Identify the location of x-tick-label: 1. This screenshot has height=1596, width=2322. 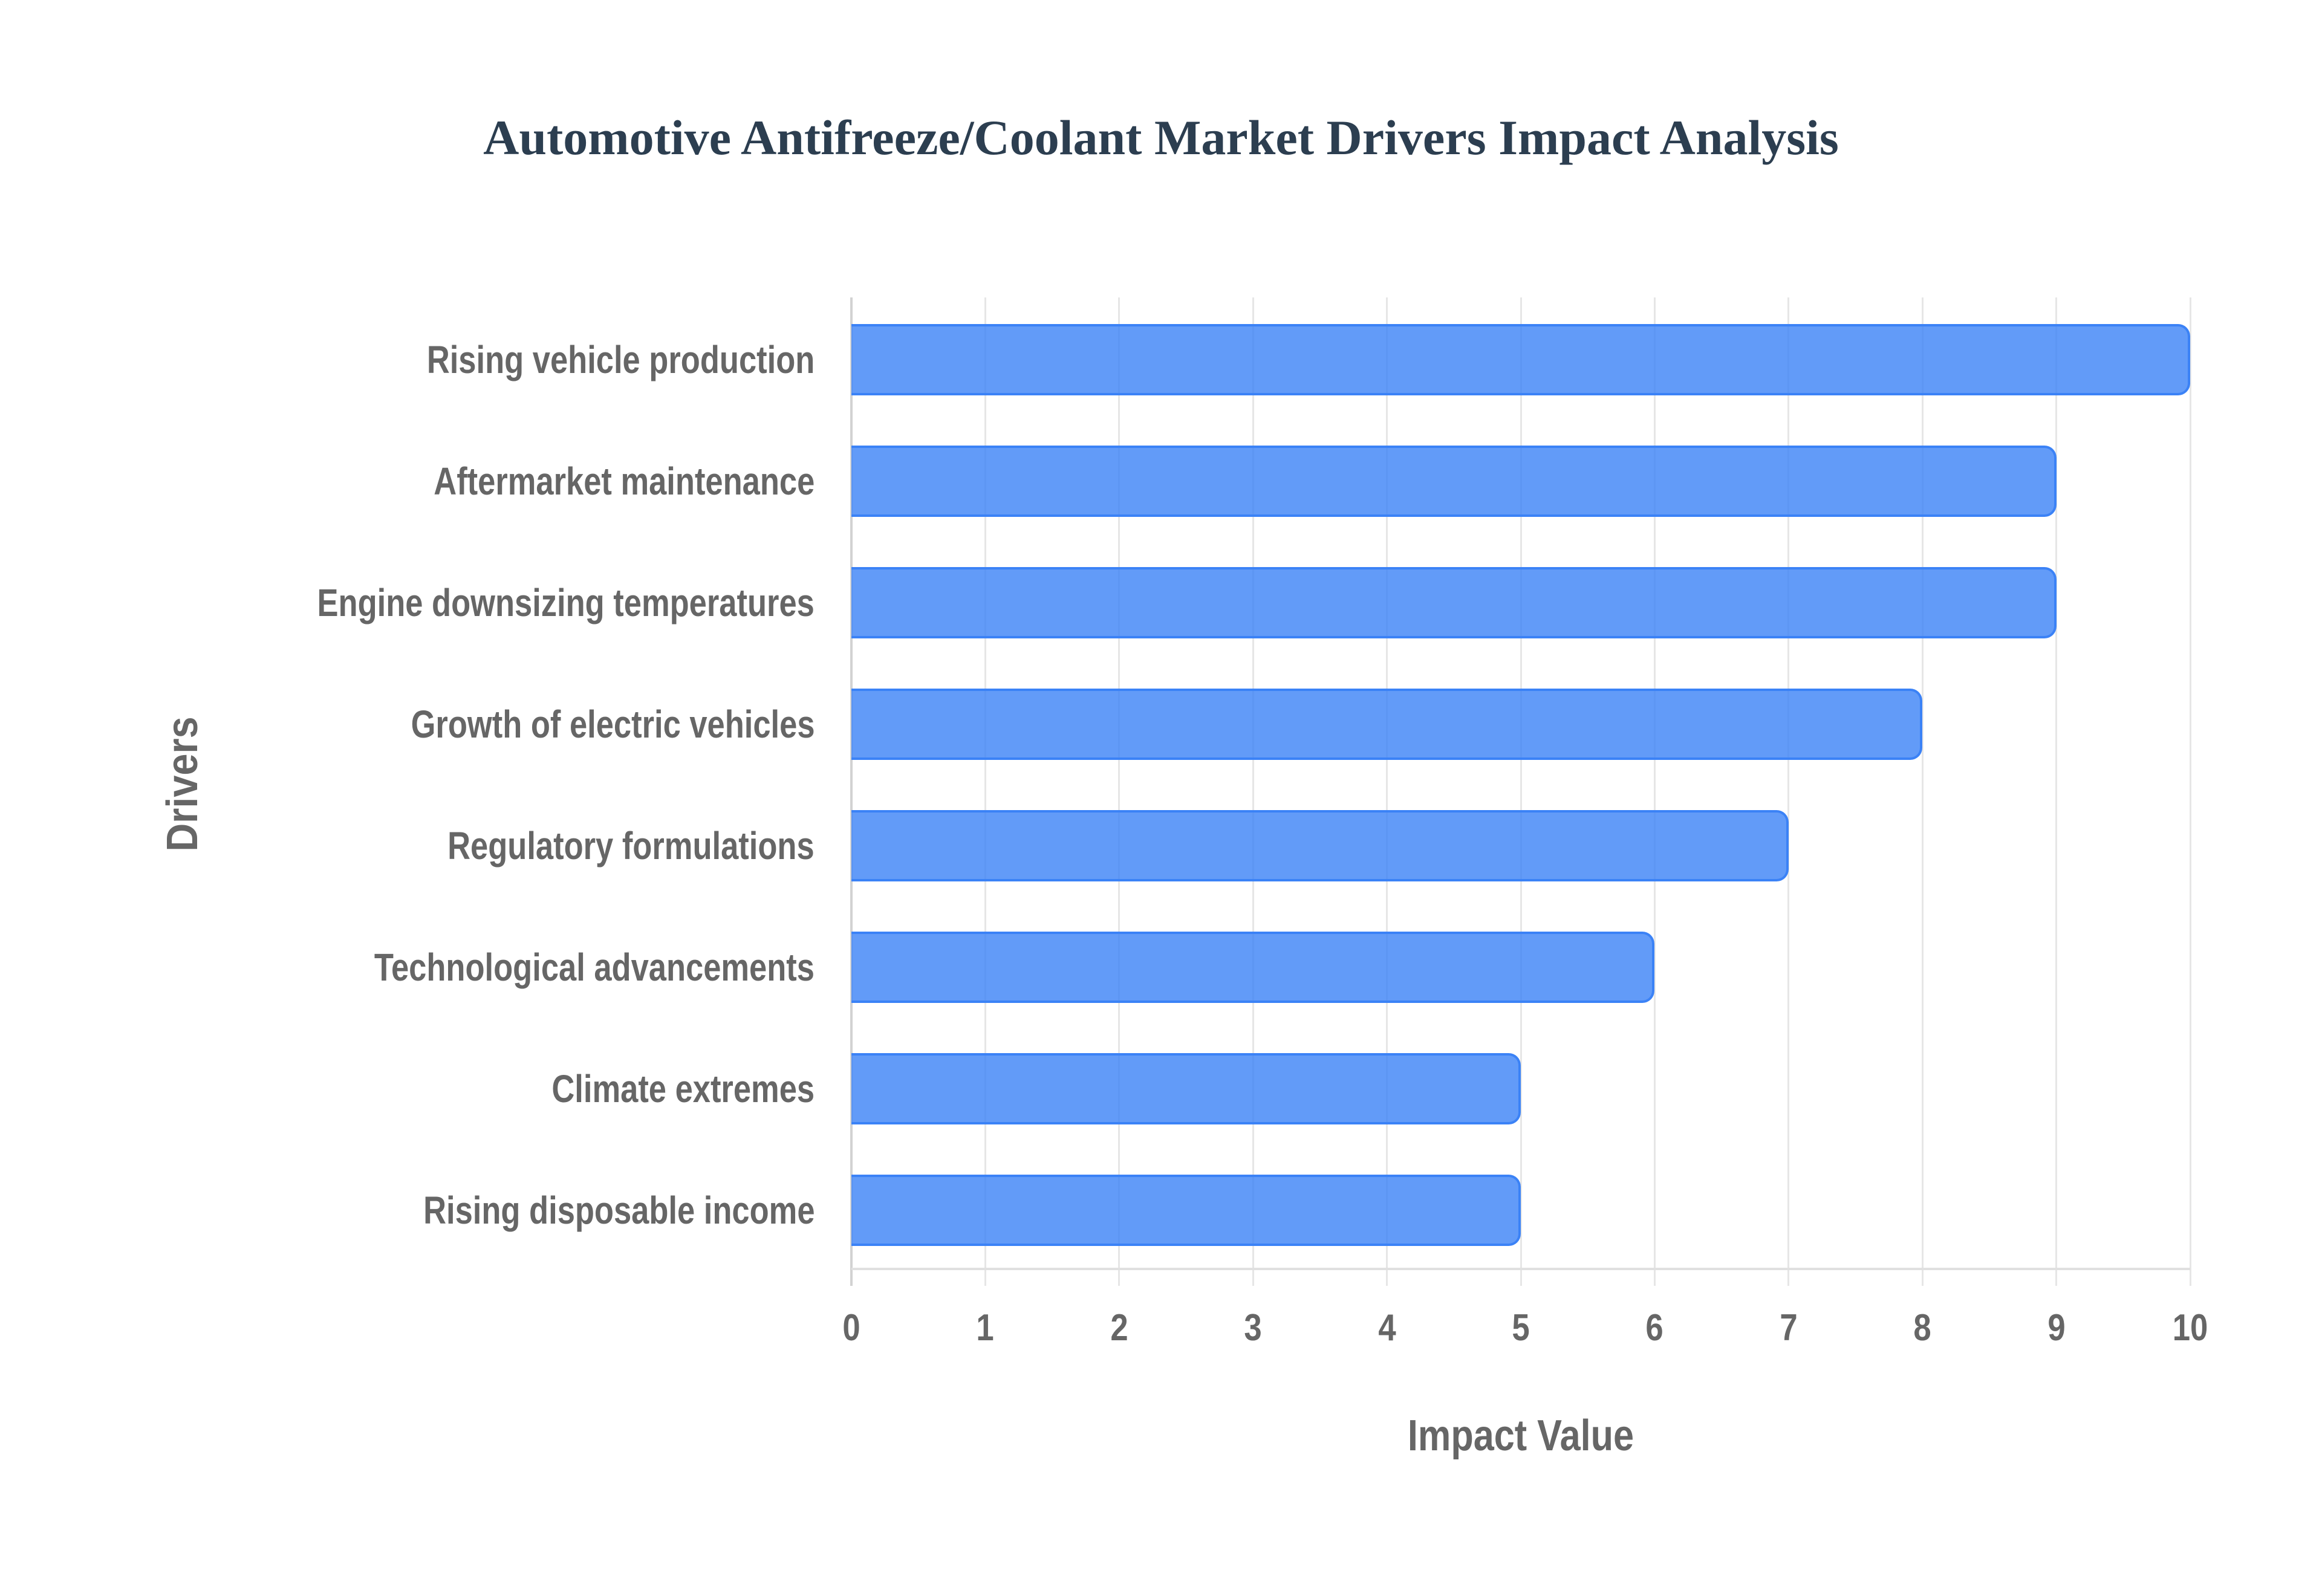
(985, 1328).